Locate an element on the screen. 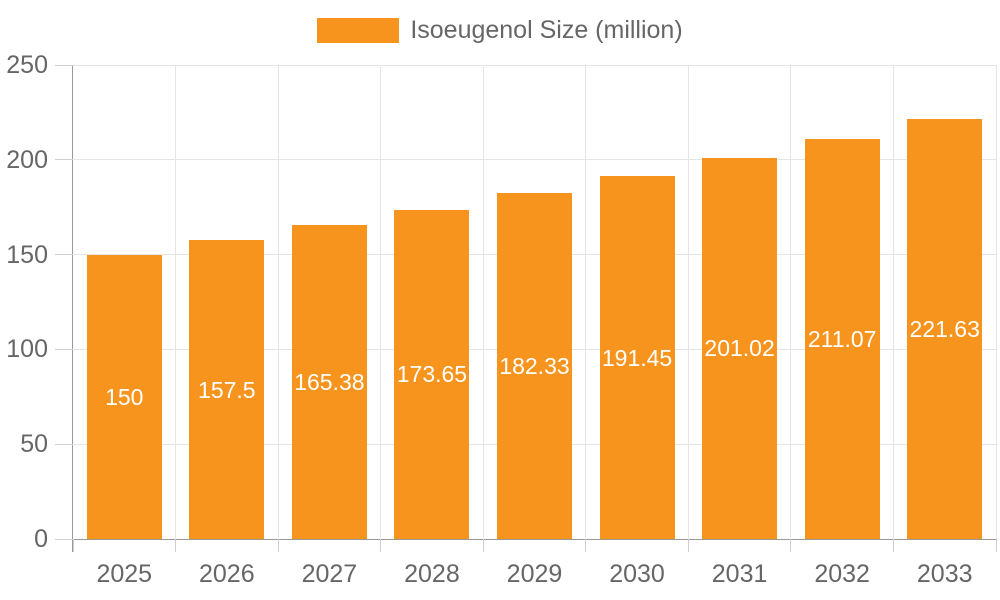  legend-swatch is located at coordinates (358, 30).